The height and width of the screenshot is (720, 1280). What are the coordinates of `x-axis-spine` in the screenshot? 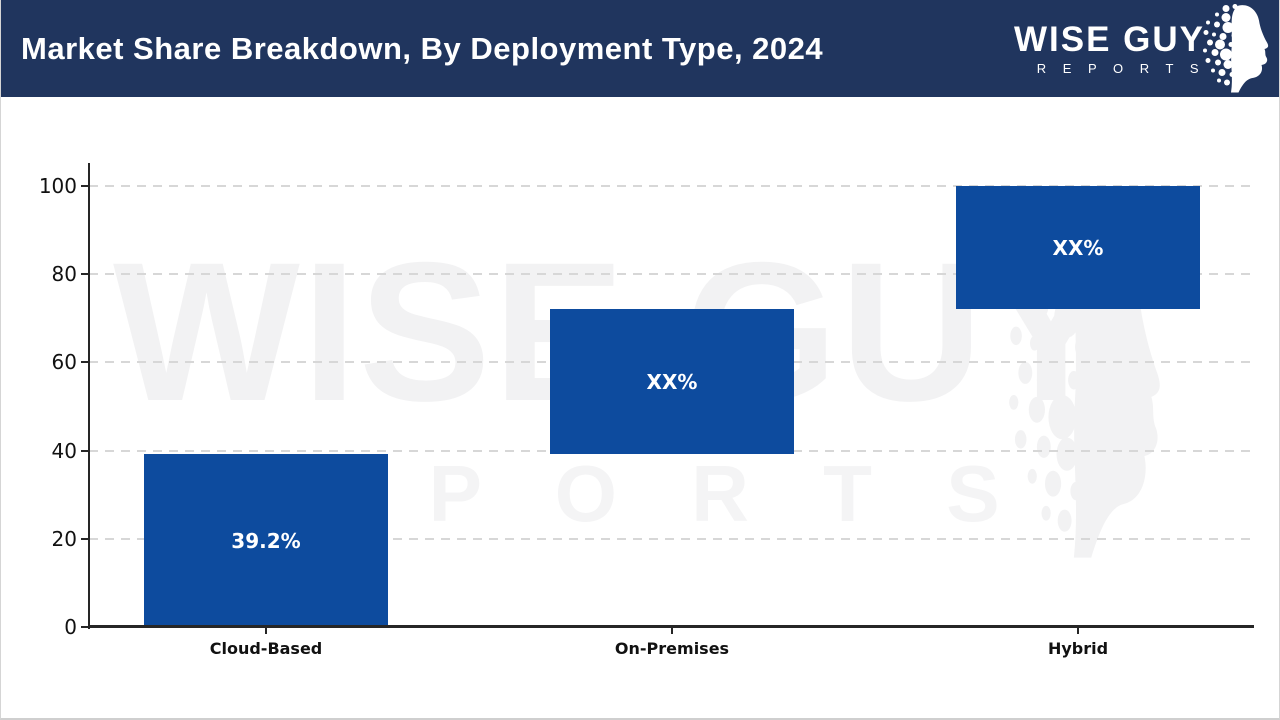 It's located at (671, 626).